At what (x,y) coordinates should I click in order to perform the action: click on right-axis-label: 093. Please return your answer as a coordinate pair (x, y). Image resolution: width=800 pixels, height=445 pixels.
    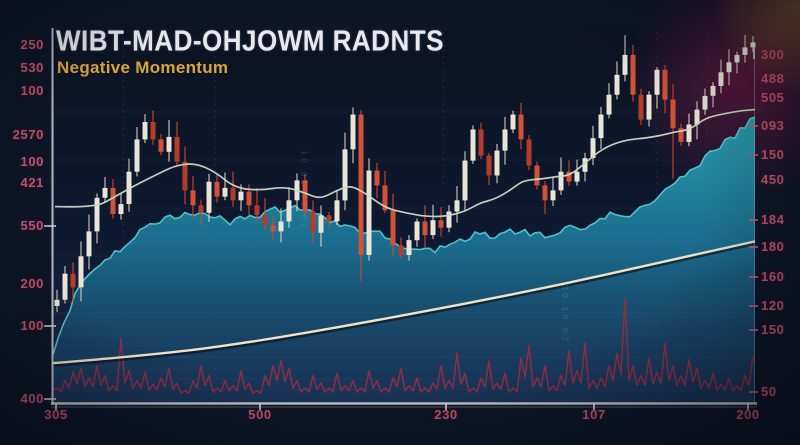
    Looking at the image, I should click on (773, 125).